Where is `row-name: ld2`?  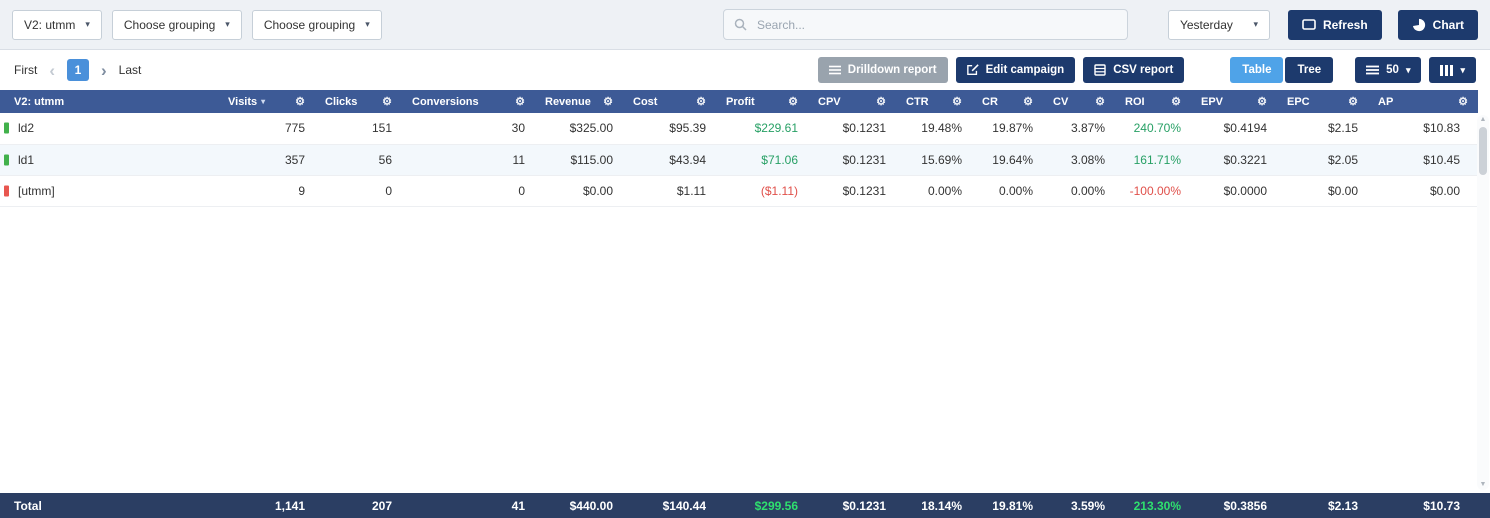
row-name: ld2 is located at coordinates (26, 128).